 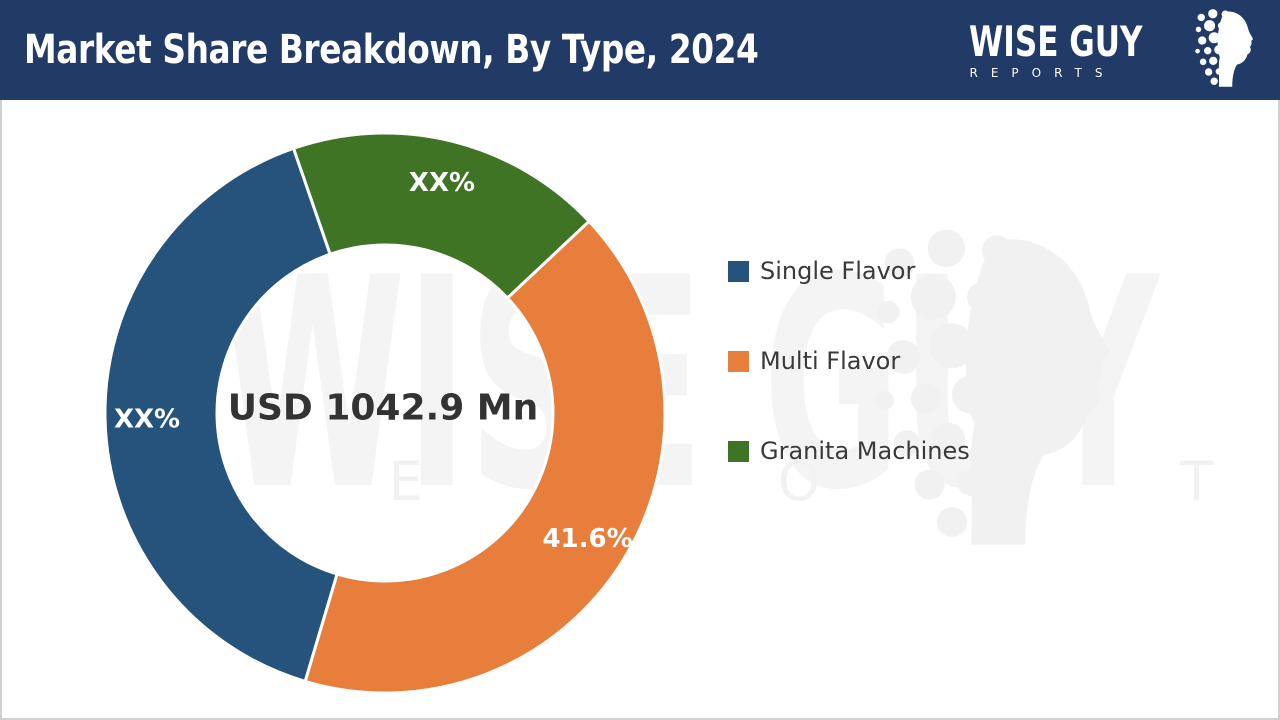 I want to click on legend-label-multi-flavor: Multi Flavor, so click(x=830, y=361).